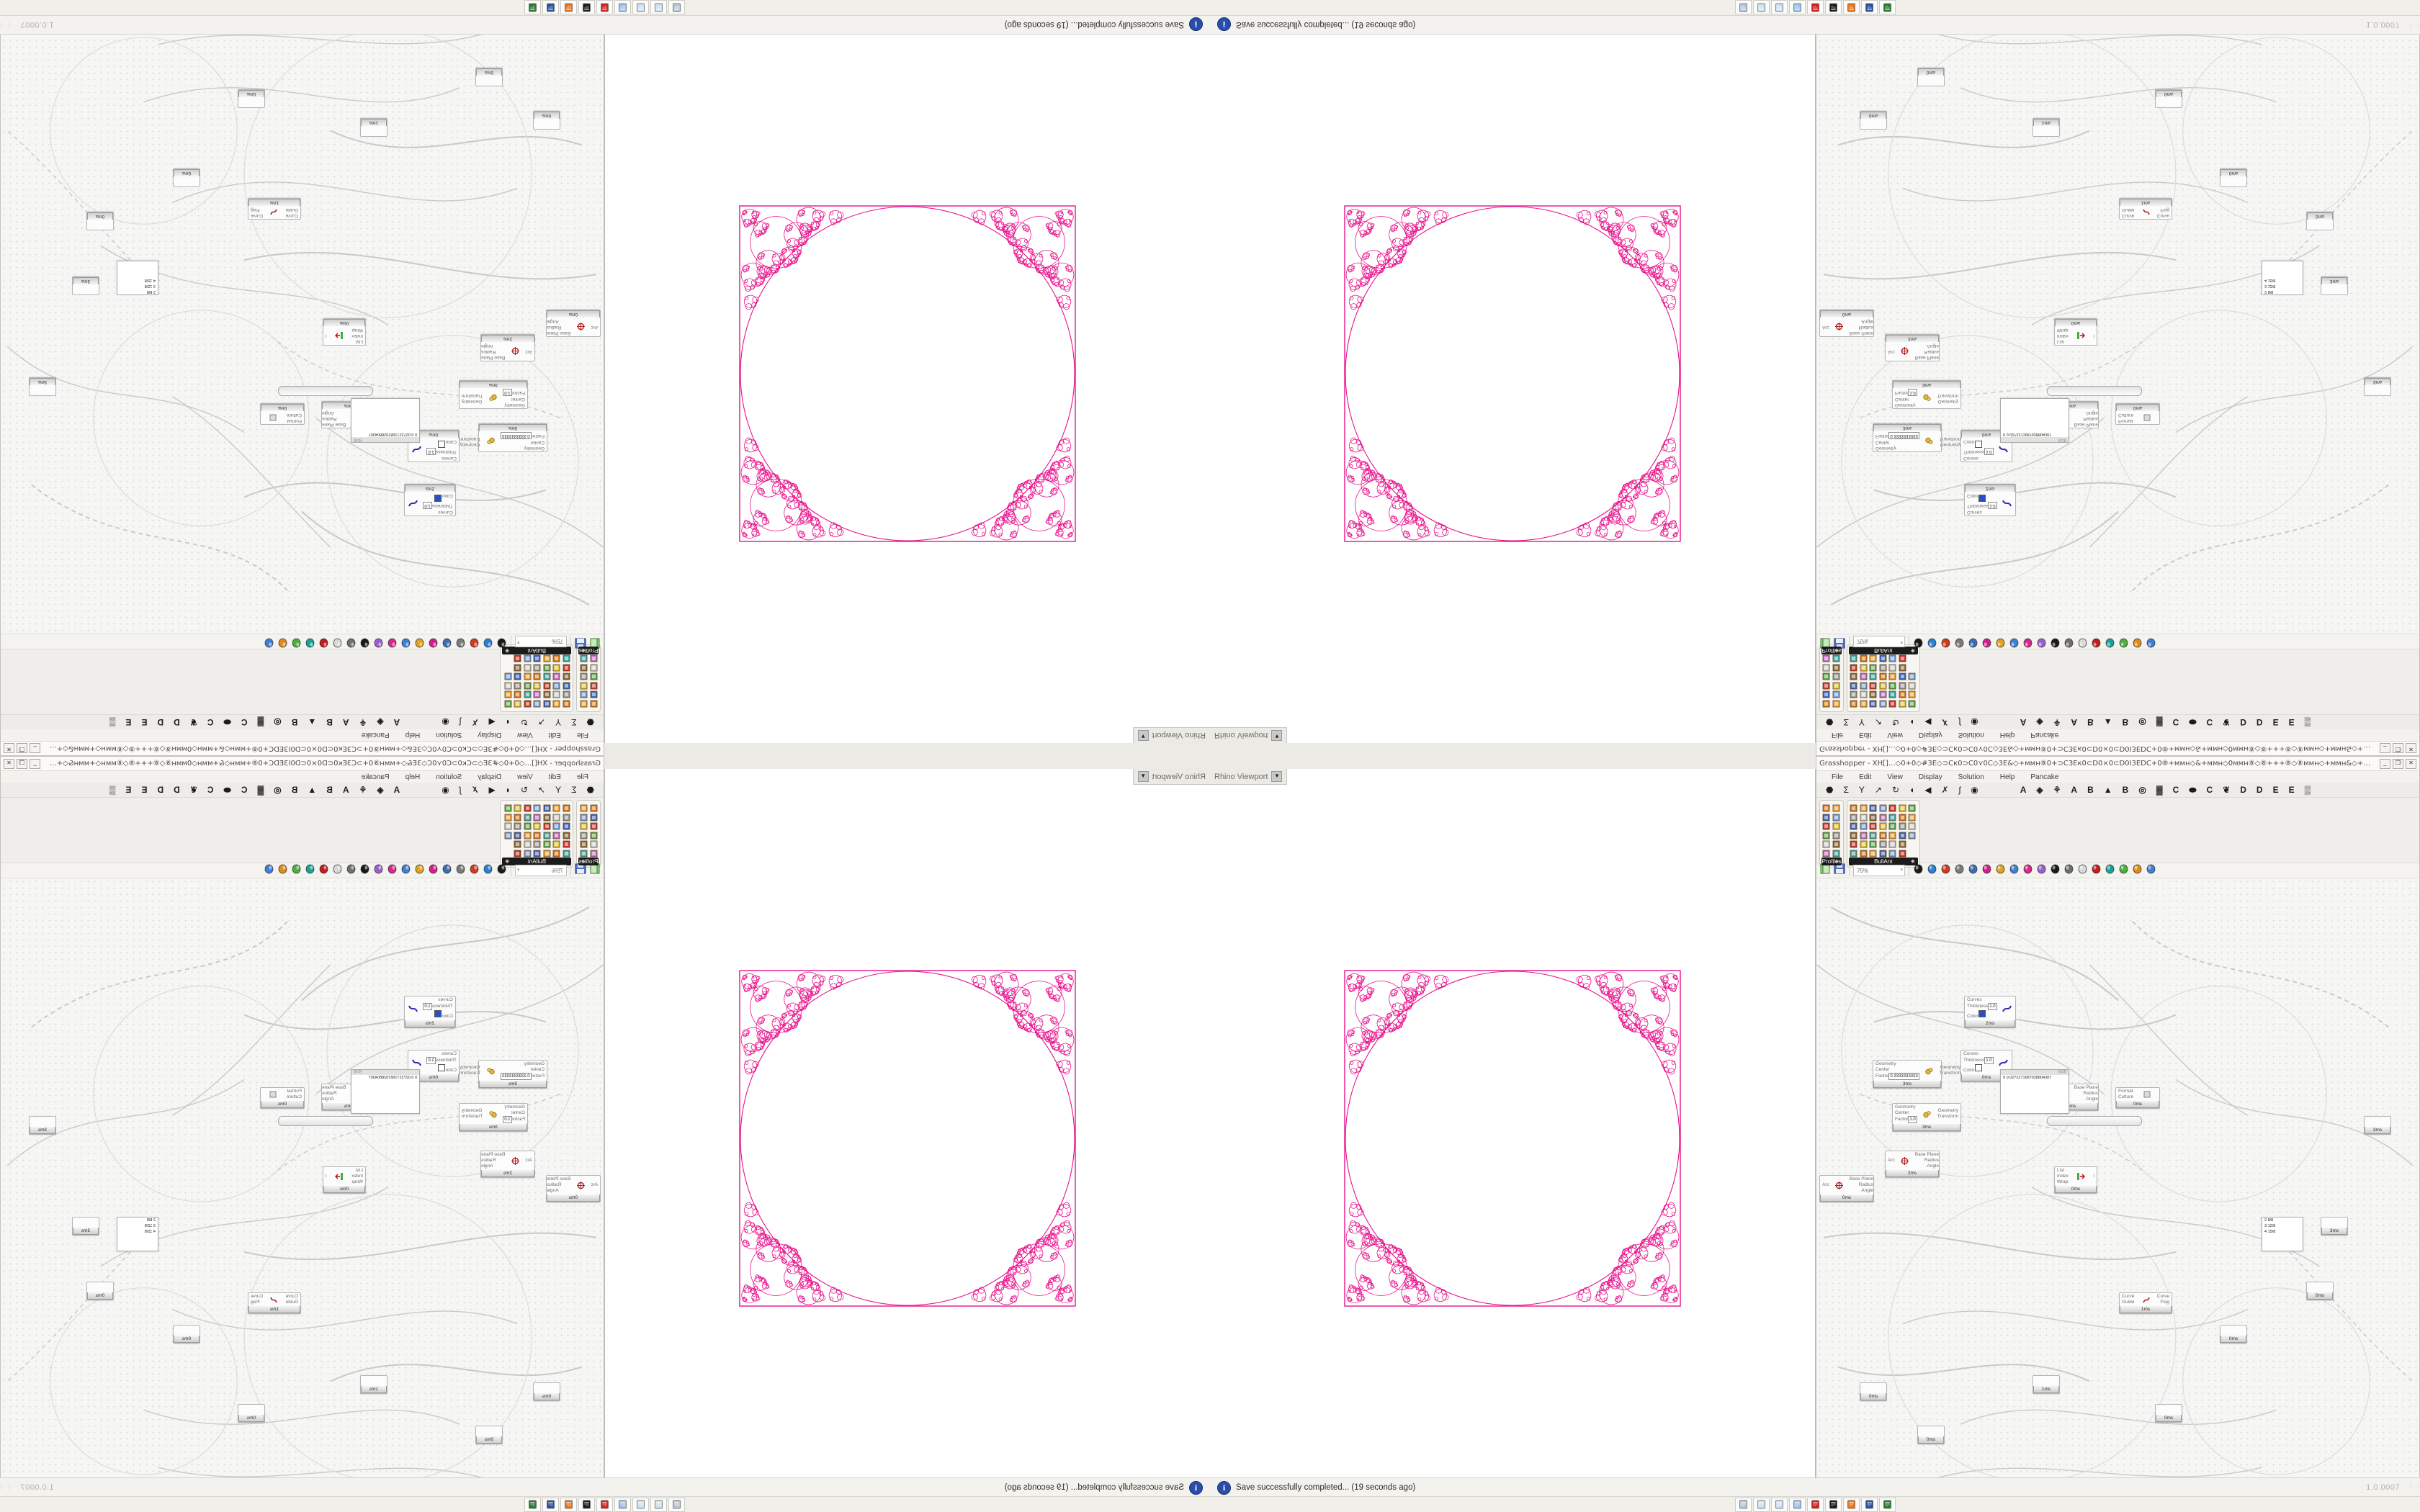  I want to click on data-panel: {0;0} 0 0.0272271687028804307, so click(385, 1091).